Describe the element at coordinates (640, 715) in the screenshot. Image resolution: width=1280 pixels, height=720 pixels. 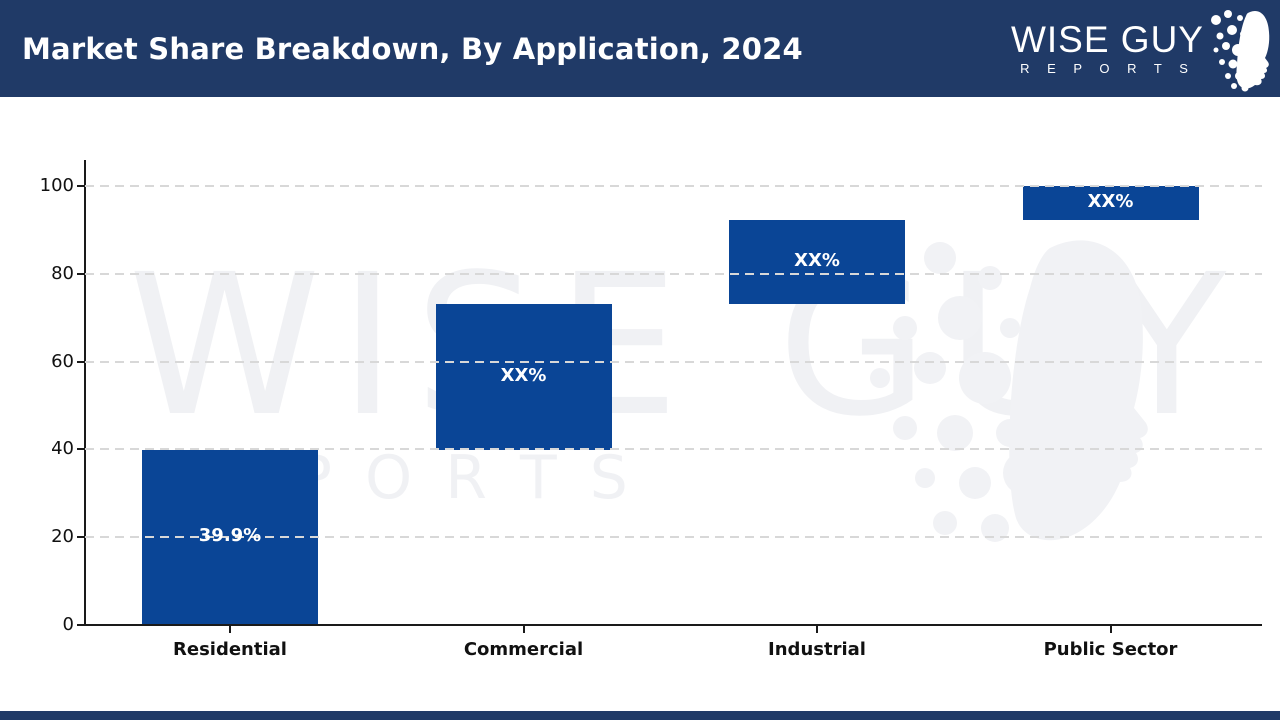
I see `footer-bar` at that location.